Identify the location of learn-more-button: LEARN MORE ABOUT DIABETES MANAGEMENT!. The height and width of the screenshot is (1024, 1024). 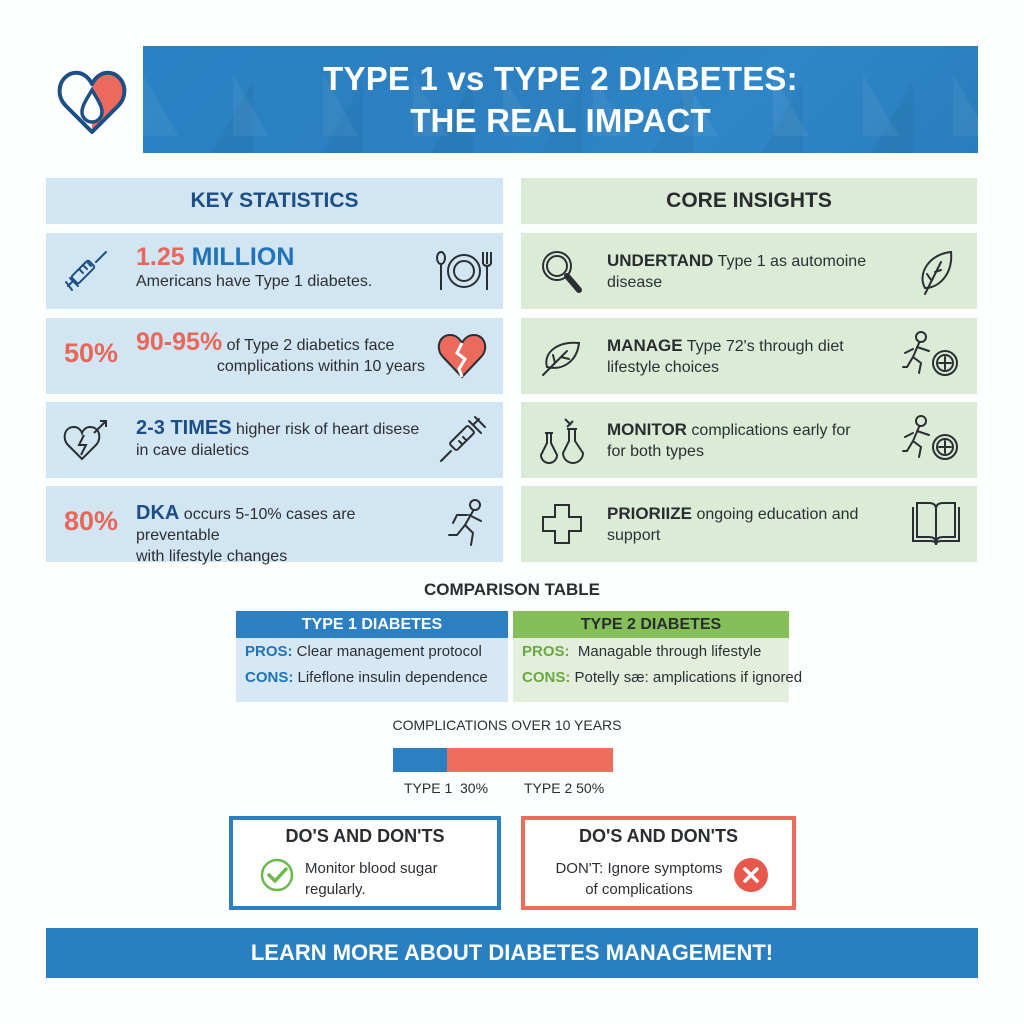
(512, 953).